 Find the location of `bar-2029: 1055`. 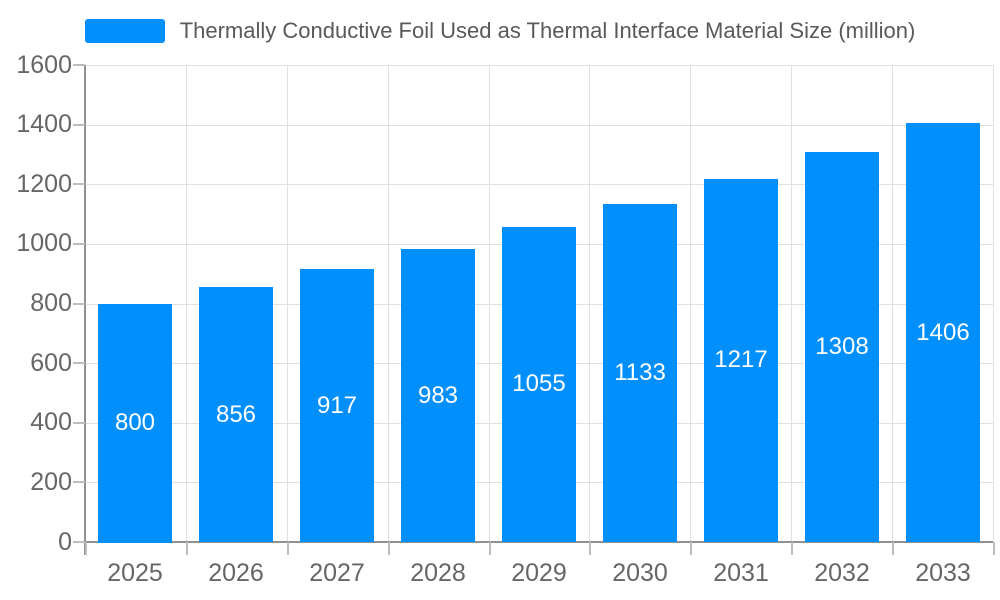

bar-2029: 1055 is located at coordinates (539, 384).